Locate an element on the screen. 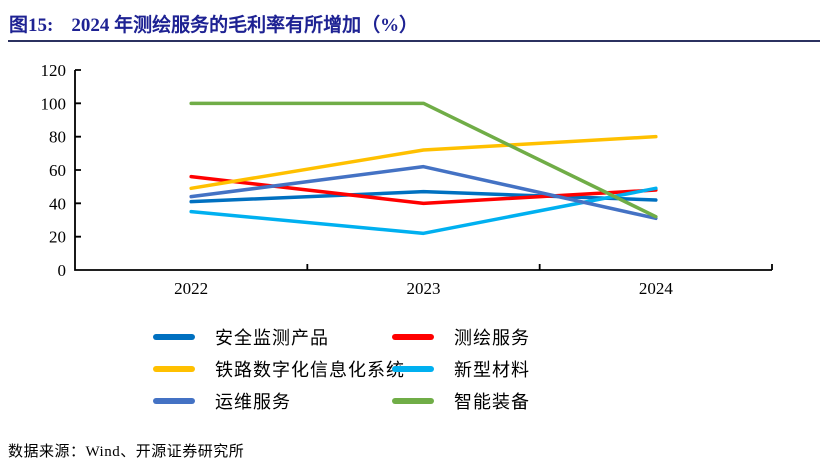 Image resolution: width=827 pixels, height=469 pixels. y-axis-tick-label: 120 is located at coordinates (54, 70).